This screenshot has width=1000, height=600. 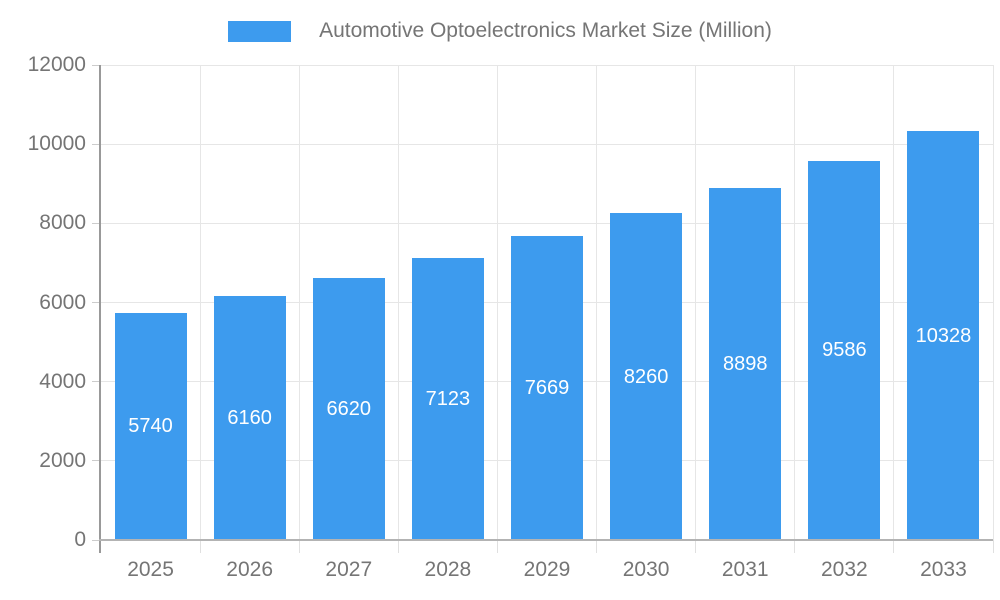 What do you see at coordinates (80, 539) in the screenshot?
I see `y-axis-label: 0` at bounding box center [80, 539].